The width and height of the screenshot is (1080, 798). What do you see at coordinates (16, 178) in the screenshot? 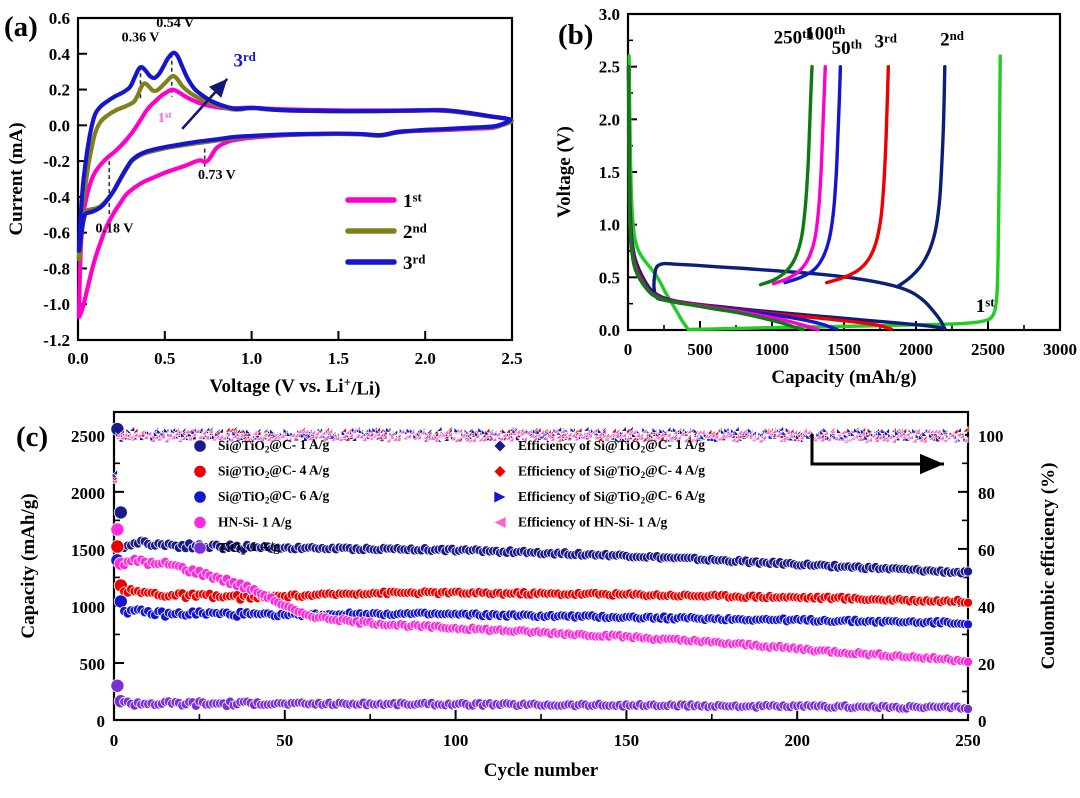
I see `panel-a-y-axis-label: Current (mA)` at bounding box center [16, 178].